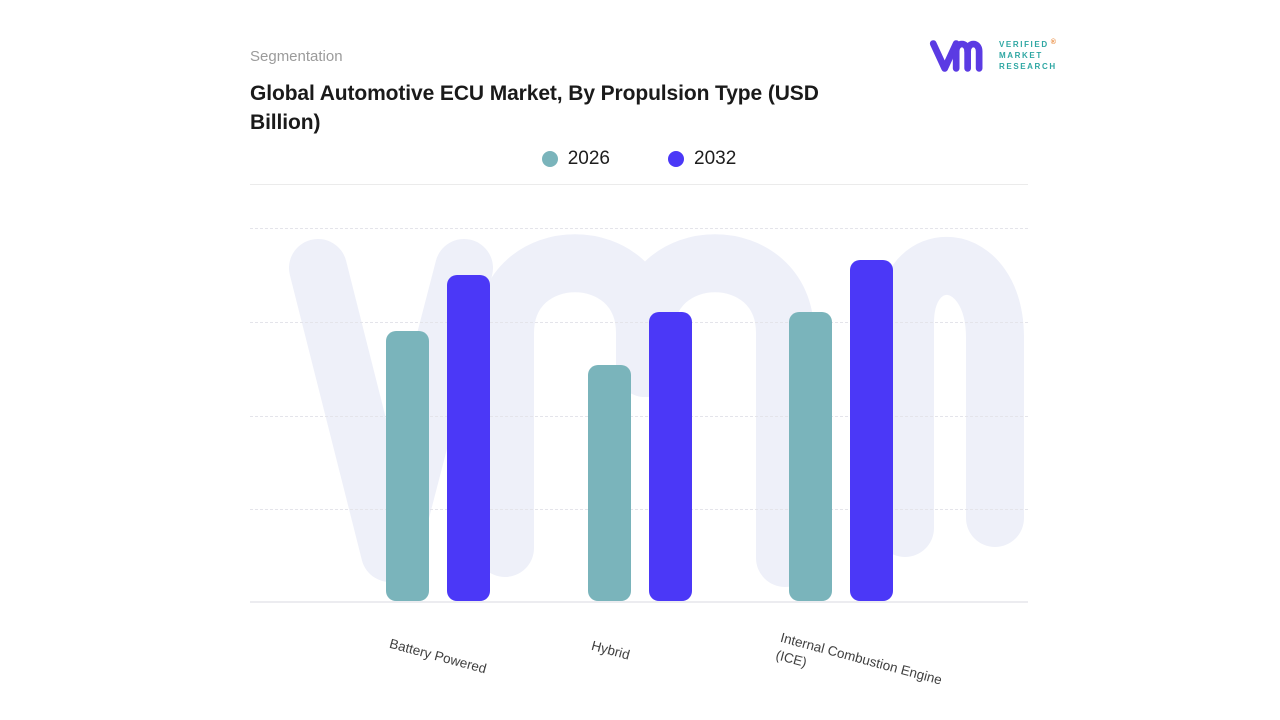  What do you see at coordinates (588, 158) in the screenshot?
I see `legend-label-2026: 2026` at bounding box center [588, 158].